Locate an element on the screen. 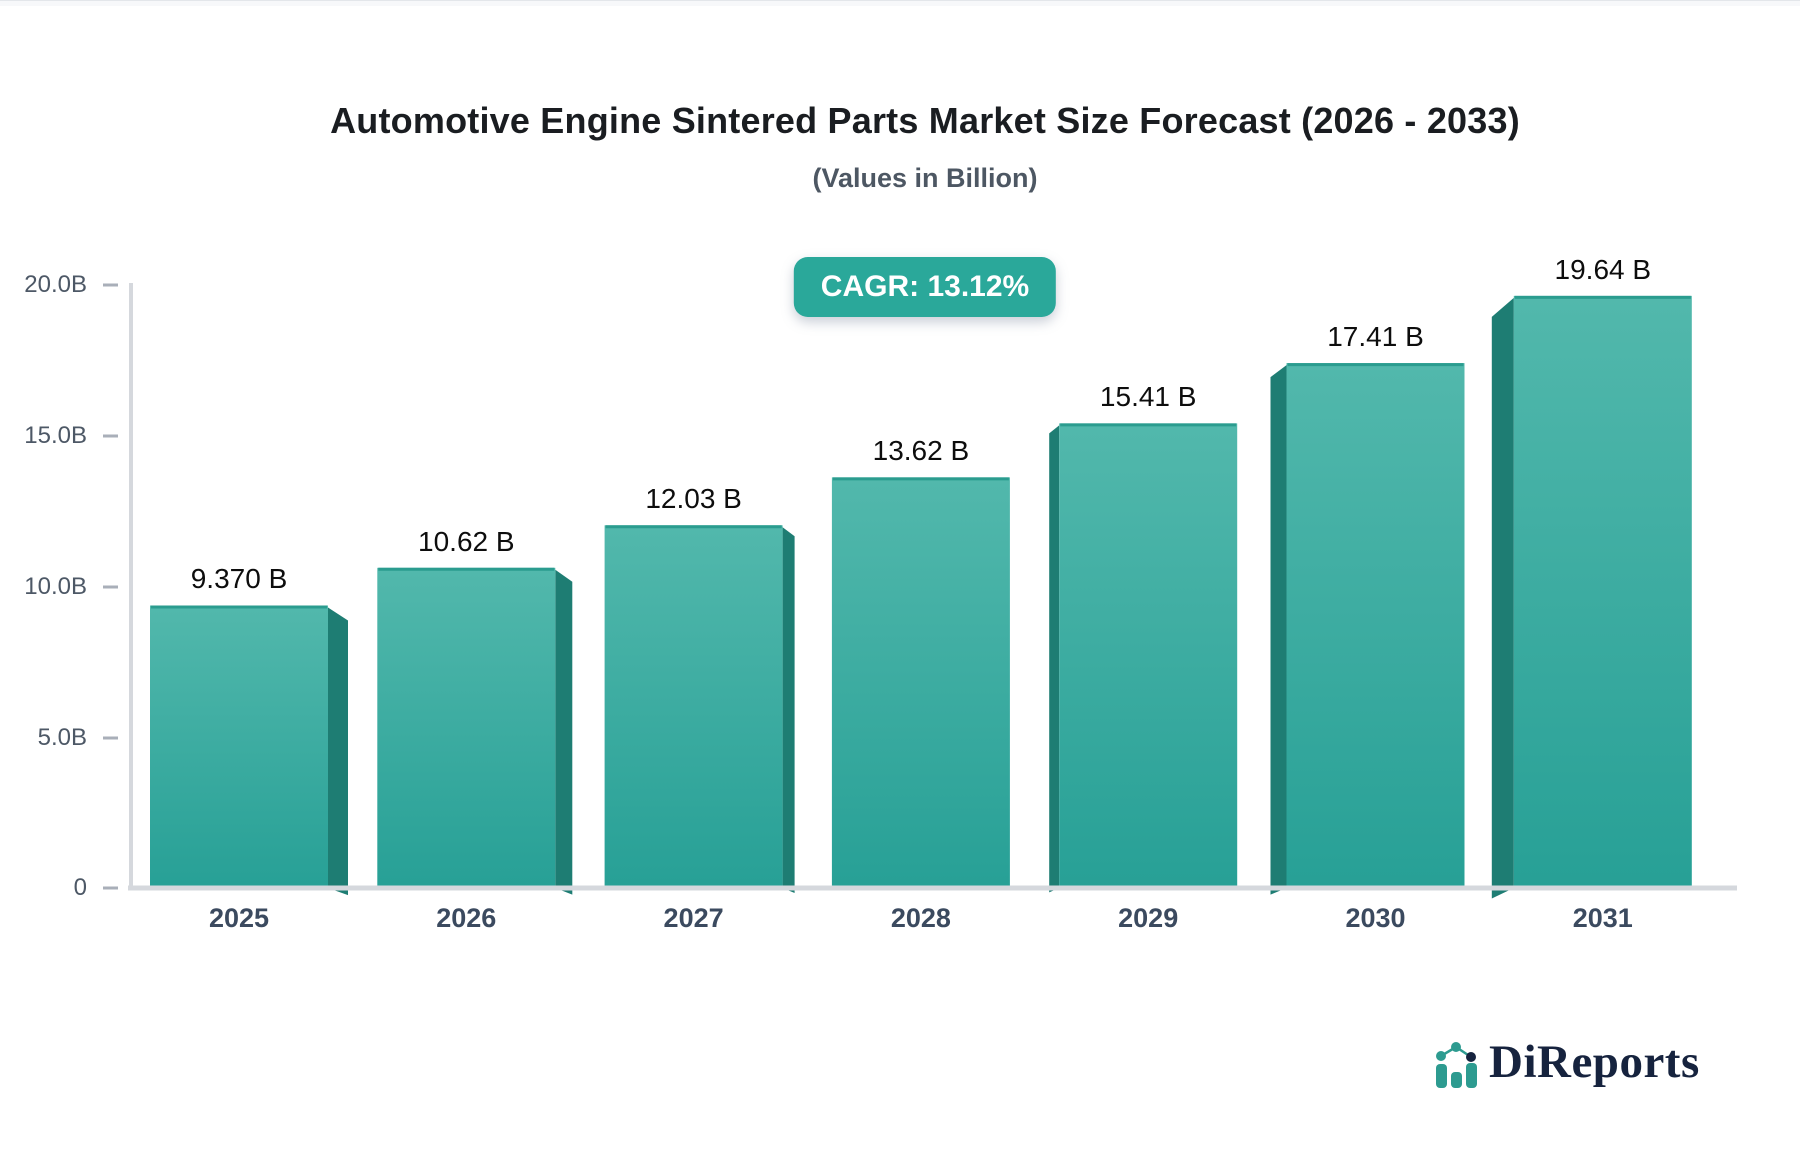 The width and height of the screenshot is (1800, 1156). x-axis-label: 2028 is located at coordinates (920, 918).